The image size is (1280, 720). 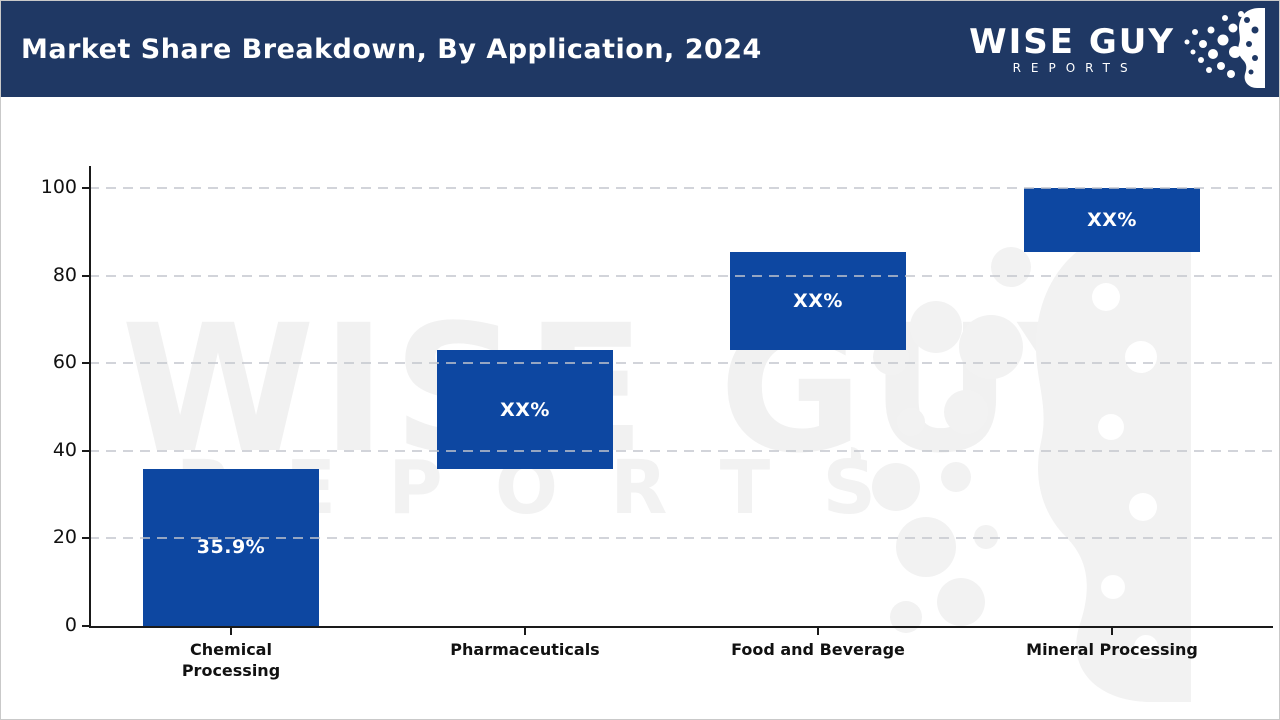 What do you see at coordinates (681, 627) in the screenshot?
I see `x-axis-spine` at bounding box center [681, 627].